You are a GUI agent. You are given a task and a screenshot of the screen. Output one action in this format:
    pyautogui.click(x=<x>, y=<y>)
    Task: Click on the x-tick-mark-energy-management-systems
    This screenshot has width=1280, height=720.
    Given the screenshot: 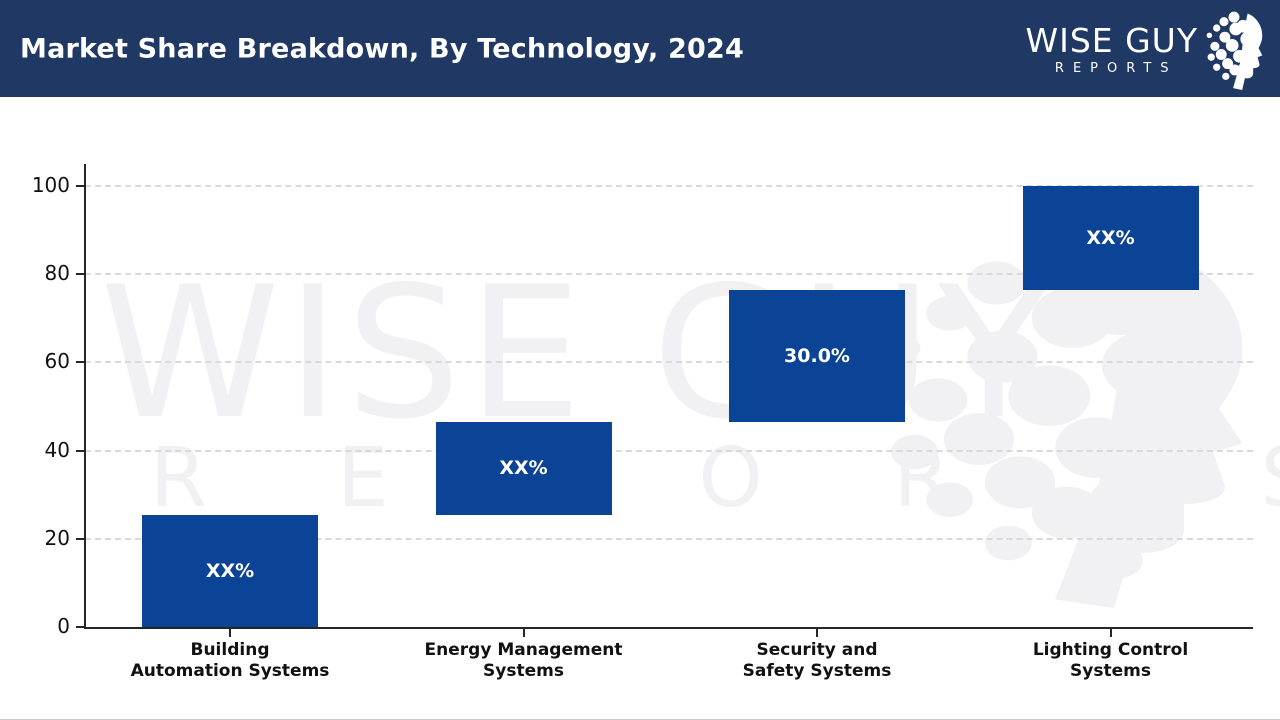 What is the action you would take?
    pyautogui.click(x=523, y=633)
    